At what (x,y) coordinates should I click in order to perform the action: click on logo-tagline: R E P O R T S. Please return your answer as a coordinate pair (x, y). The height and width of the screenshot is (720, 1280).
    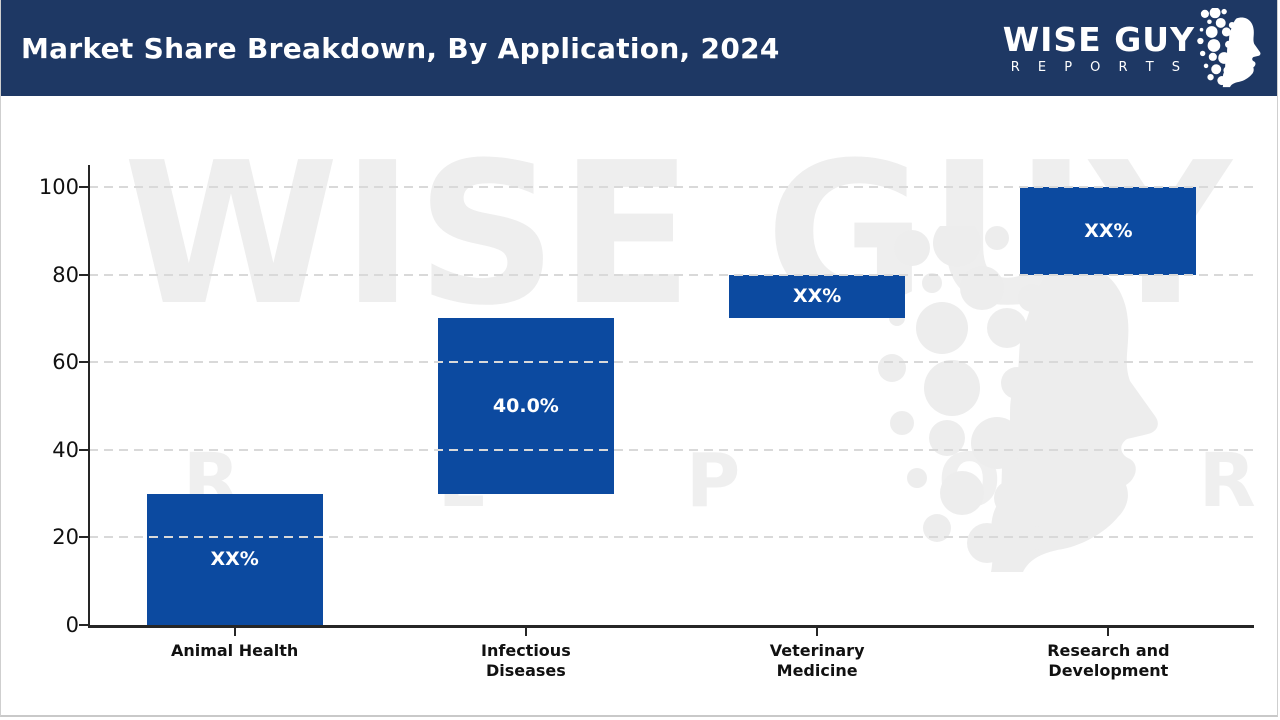
    Looking at the image, I should click on (1099, 67).